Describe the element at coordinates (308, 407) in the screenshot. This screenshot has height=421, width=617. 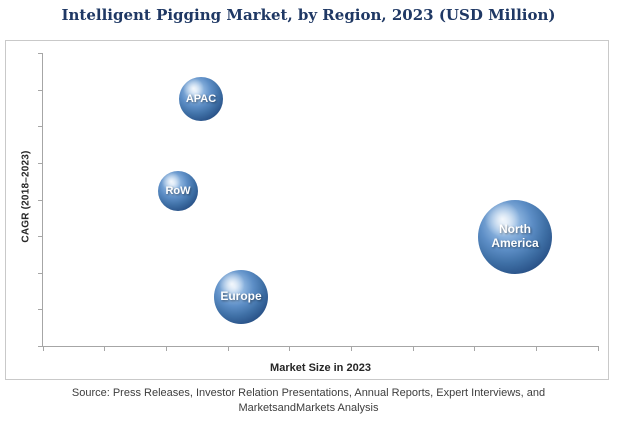
I see `source-line-2: MarketsandMarkets Analysis` at that location.